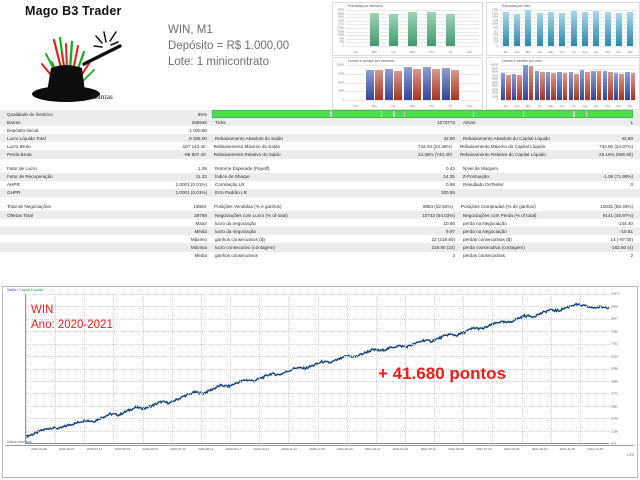 Image resolution: width=640 pixels, height=480 pixels. Describe the element at coordinates (595, 449) in the screenshot. I see `axis-tick-label: 2021.12.28` at that location.